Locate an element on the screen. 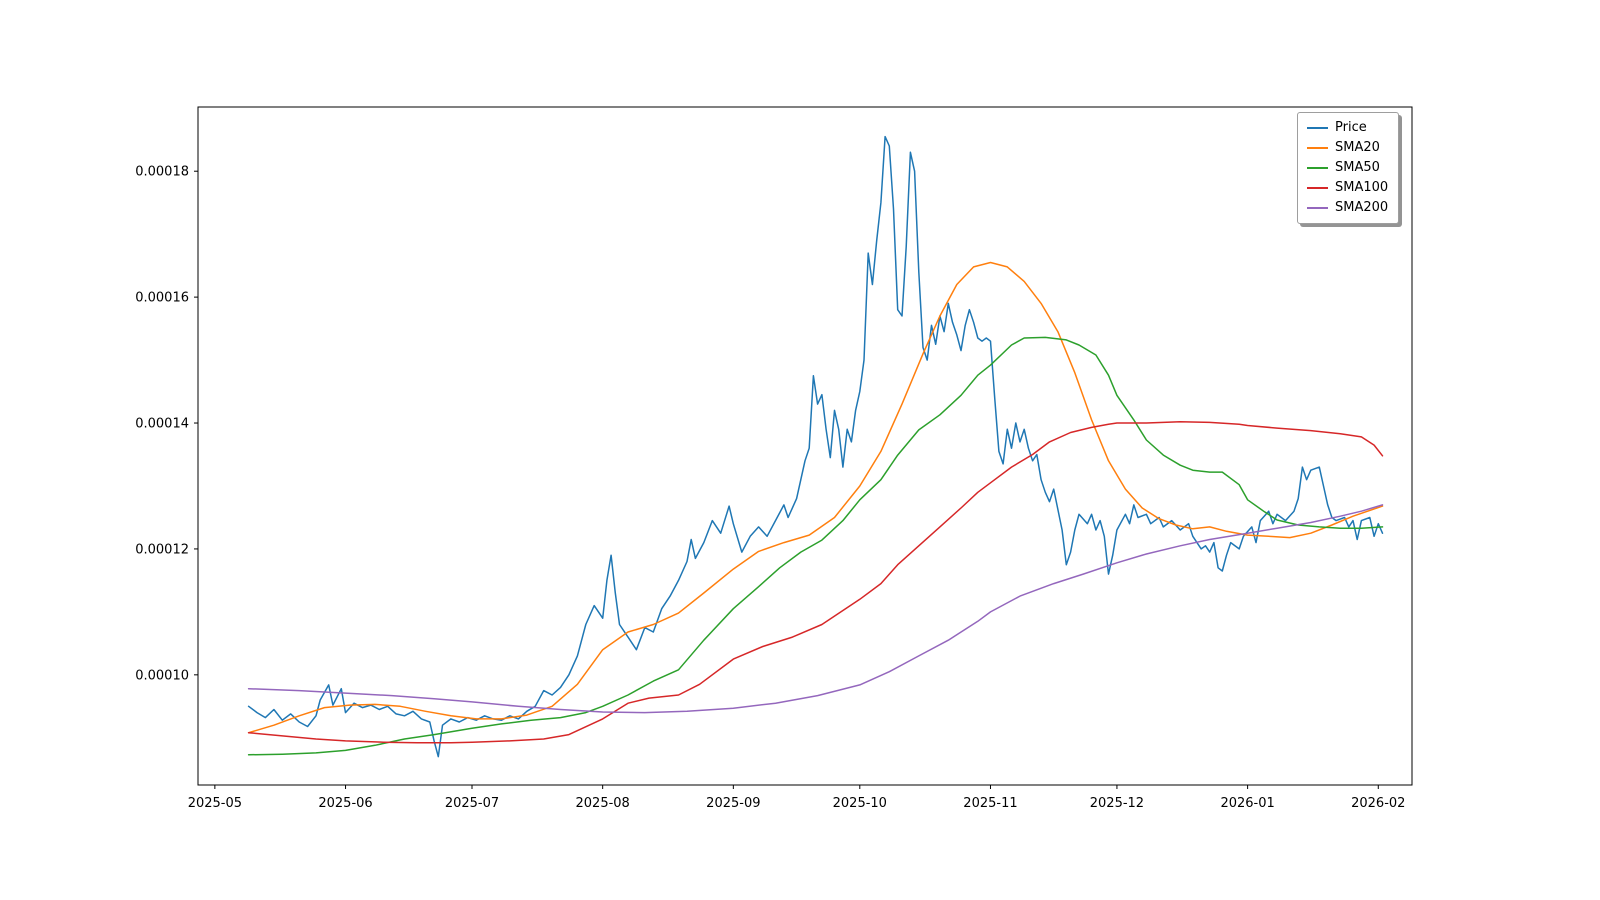 The width and height of the screenshot is (1600, 900). x-tick-label: 2025-05 is located at coordinates (215, 803).